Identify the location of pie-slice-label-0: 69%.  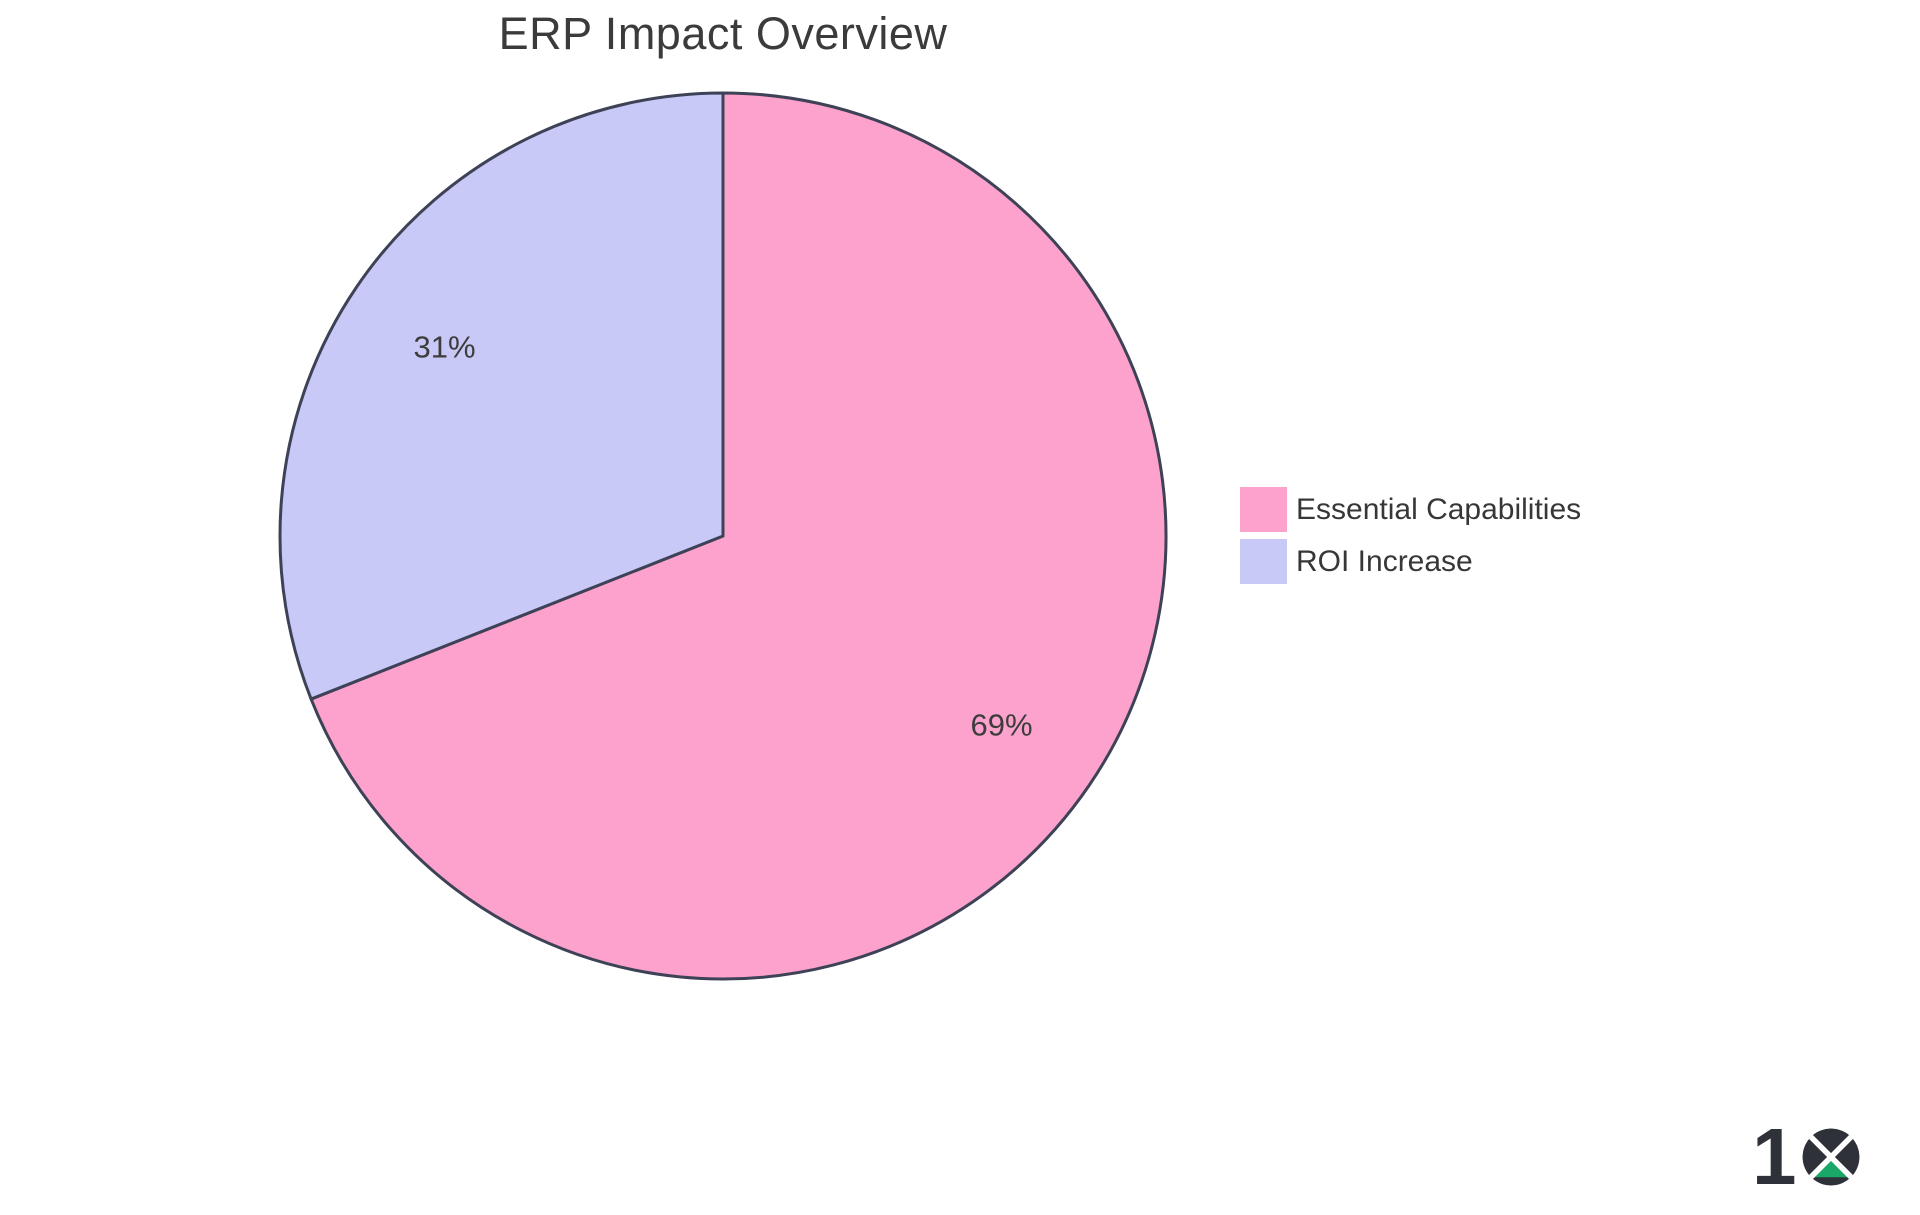
(1001, 725).